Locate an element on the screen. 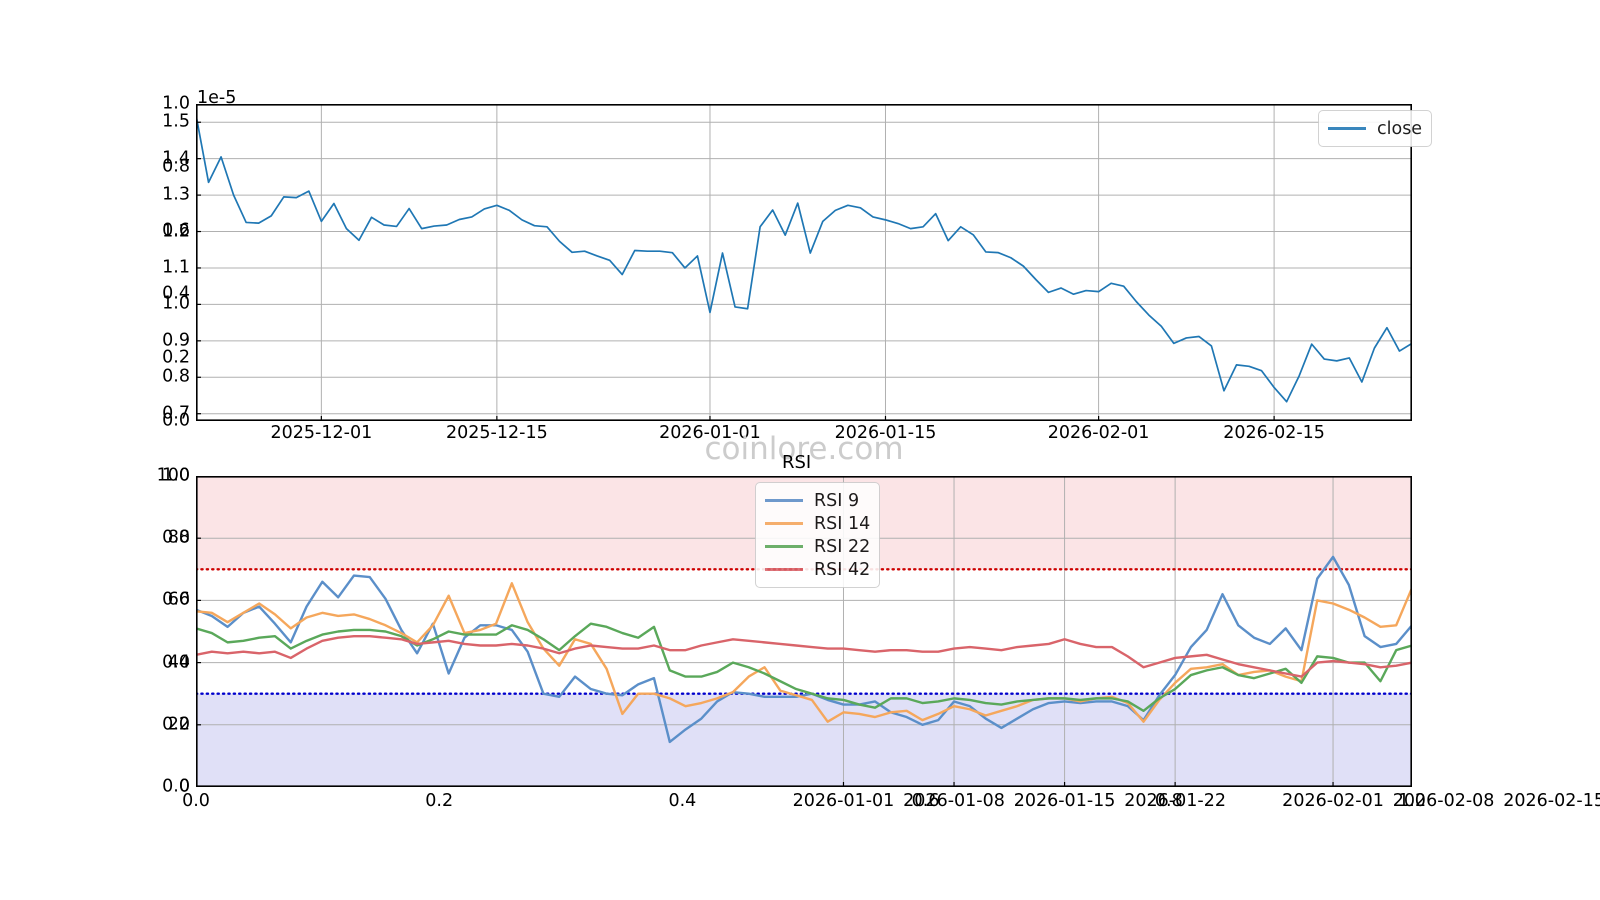 The height and width of the screenshot is (900, 1600). rsi-y-tick-label: 60 is located at coordinates (178, 599).